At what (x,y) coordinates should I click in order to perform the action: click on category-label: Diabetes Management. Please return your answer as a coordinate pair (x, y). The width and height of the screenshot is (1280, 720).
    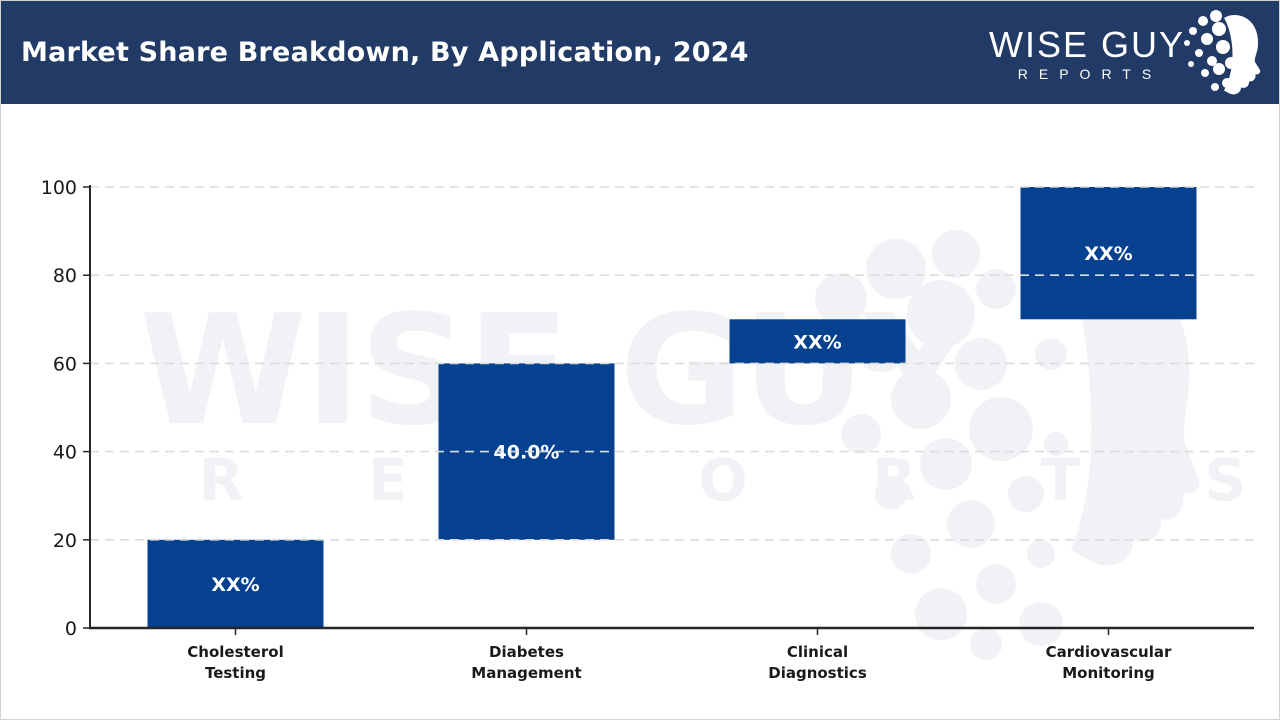
    Looking at the image, I should click on (526, 662).